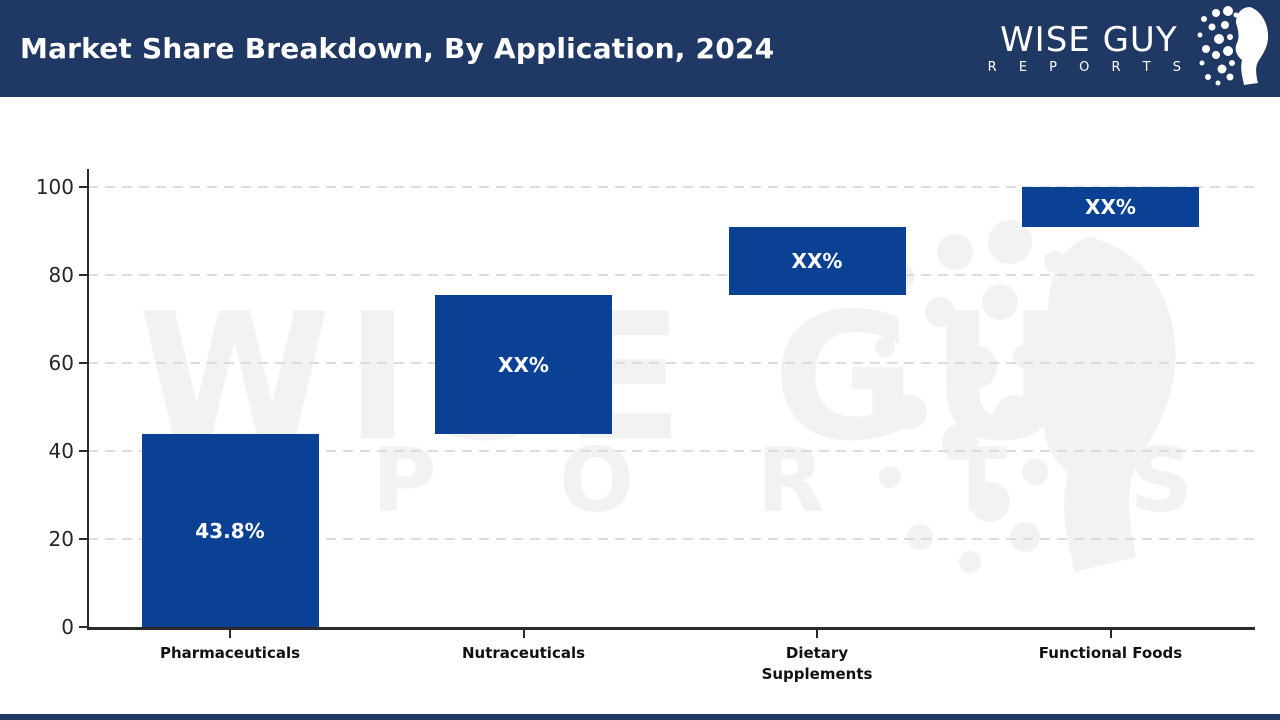  What do you see at coordinates (1025, 396) in the screenshot?
I see `watermark-head-icon` at bounding box center [1025, 396].